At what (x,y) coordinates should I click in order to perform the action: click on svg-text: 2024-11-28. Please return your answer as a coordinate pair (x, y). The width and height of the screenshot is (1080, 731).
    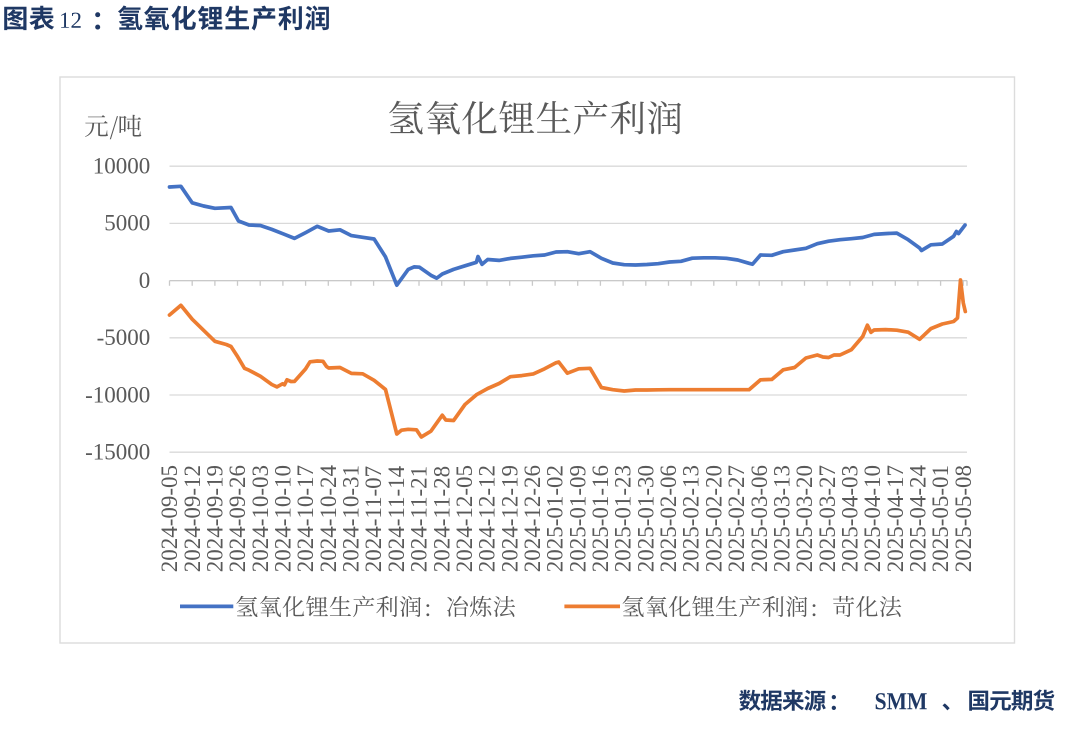
    Looking at the image, I should click on (441, 519).